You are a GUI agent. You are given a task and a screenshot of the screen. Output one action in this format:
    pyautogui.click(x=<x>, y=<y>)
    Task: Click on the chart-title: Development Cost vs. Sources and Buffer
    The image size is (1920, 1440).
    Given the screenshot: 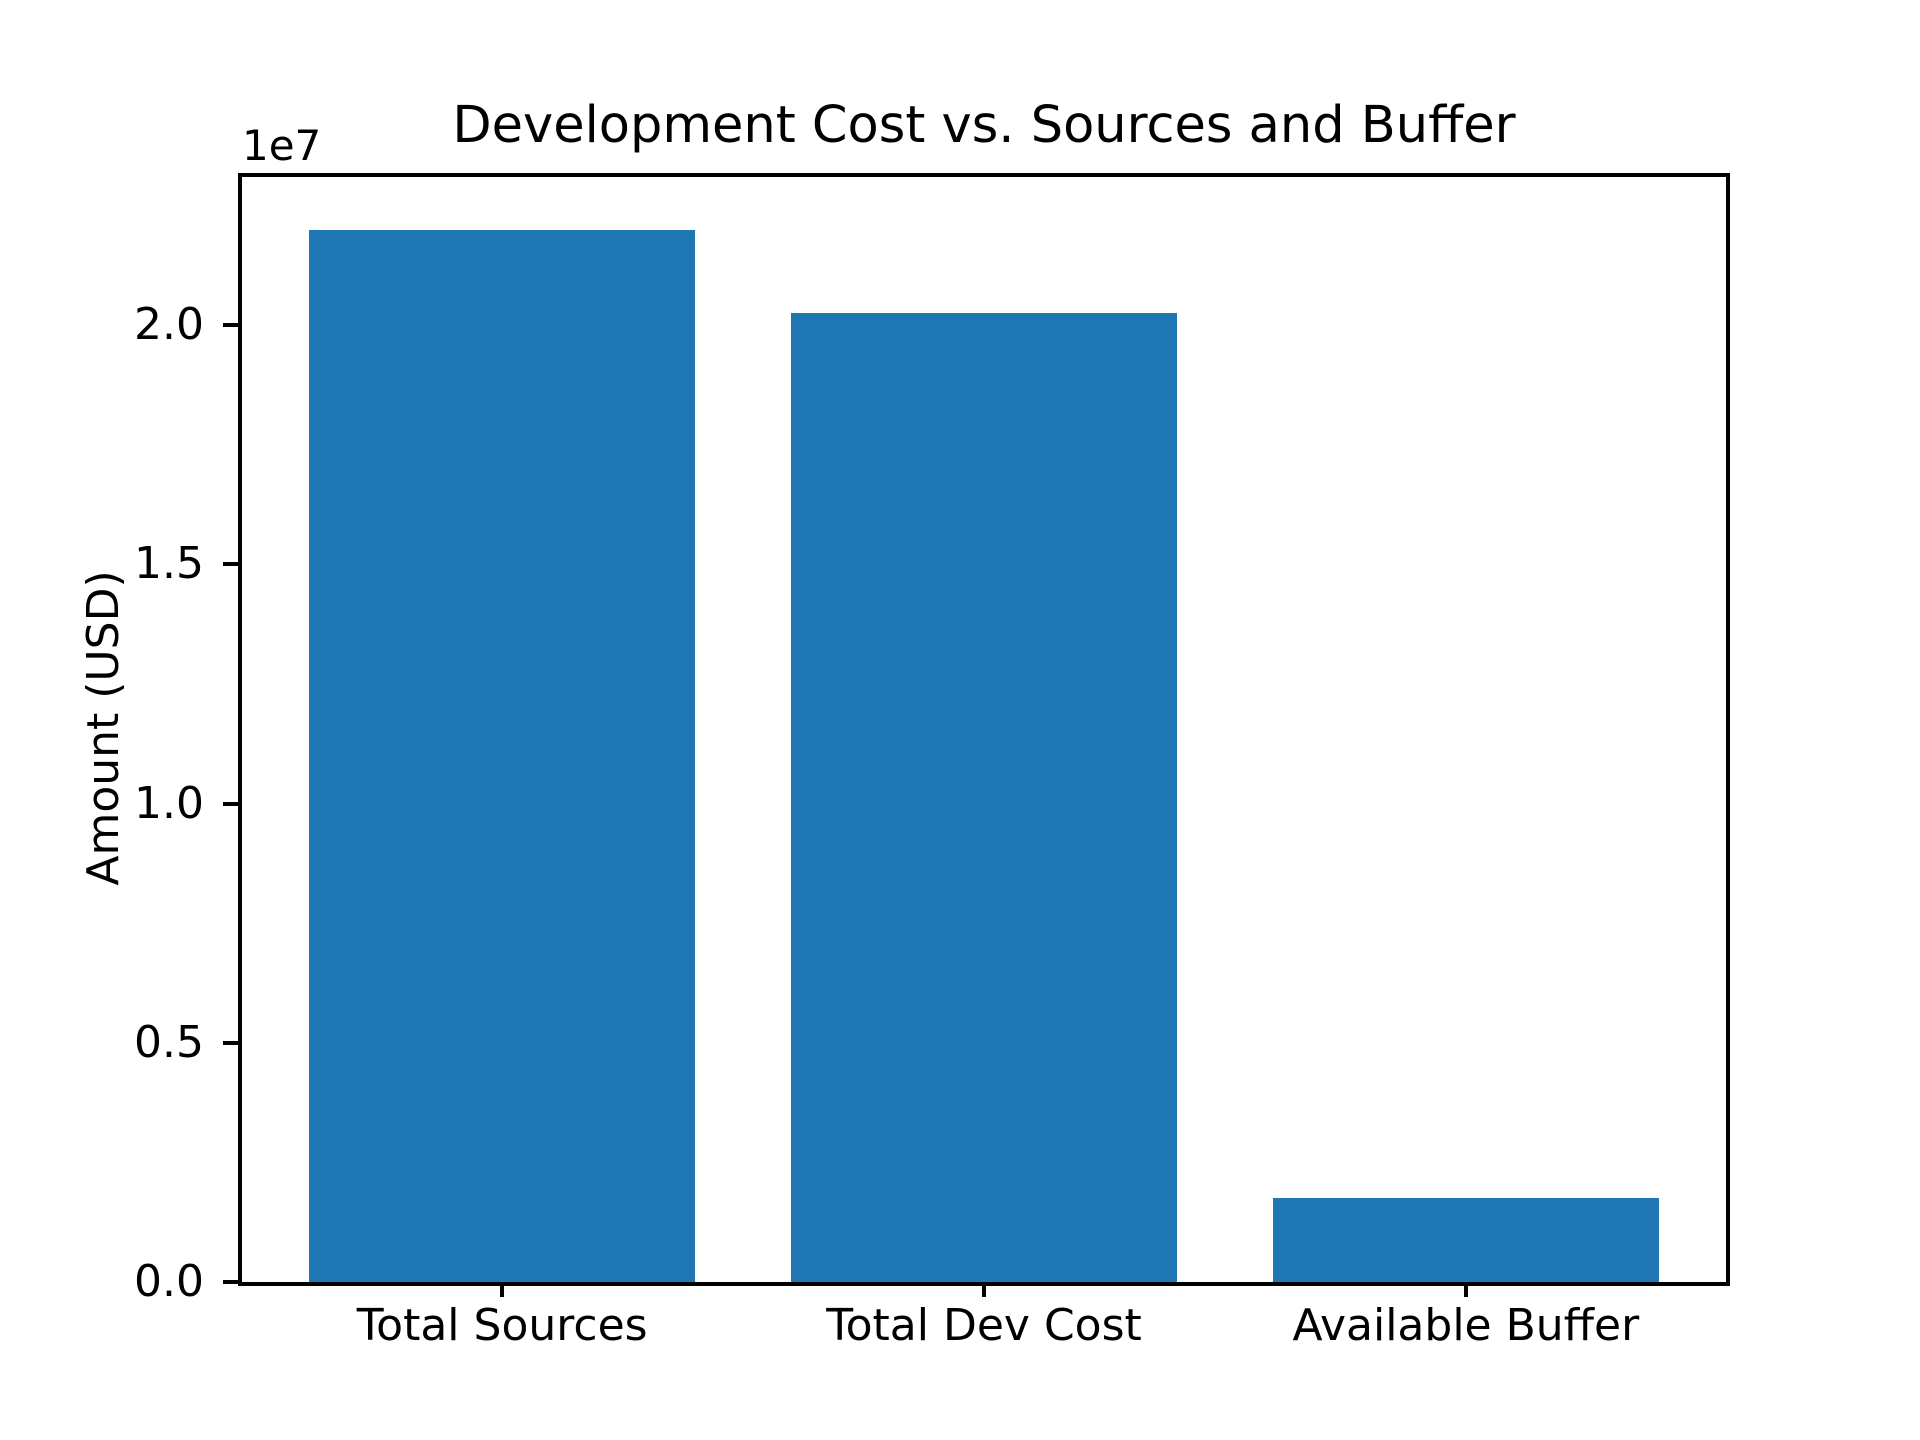 What is the action you would take?
    pyautogui.click(x=984, y=125)
    